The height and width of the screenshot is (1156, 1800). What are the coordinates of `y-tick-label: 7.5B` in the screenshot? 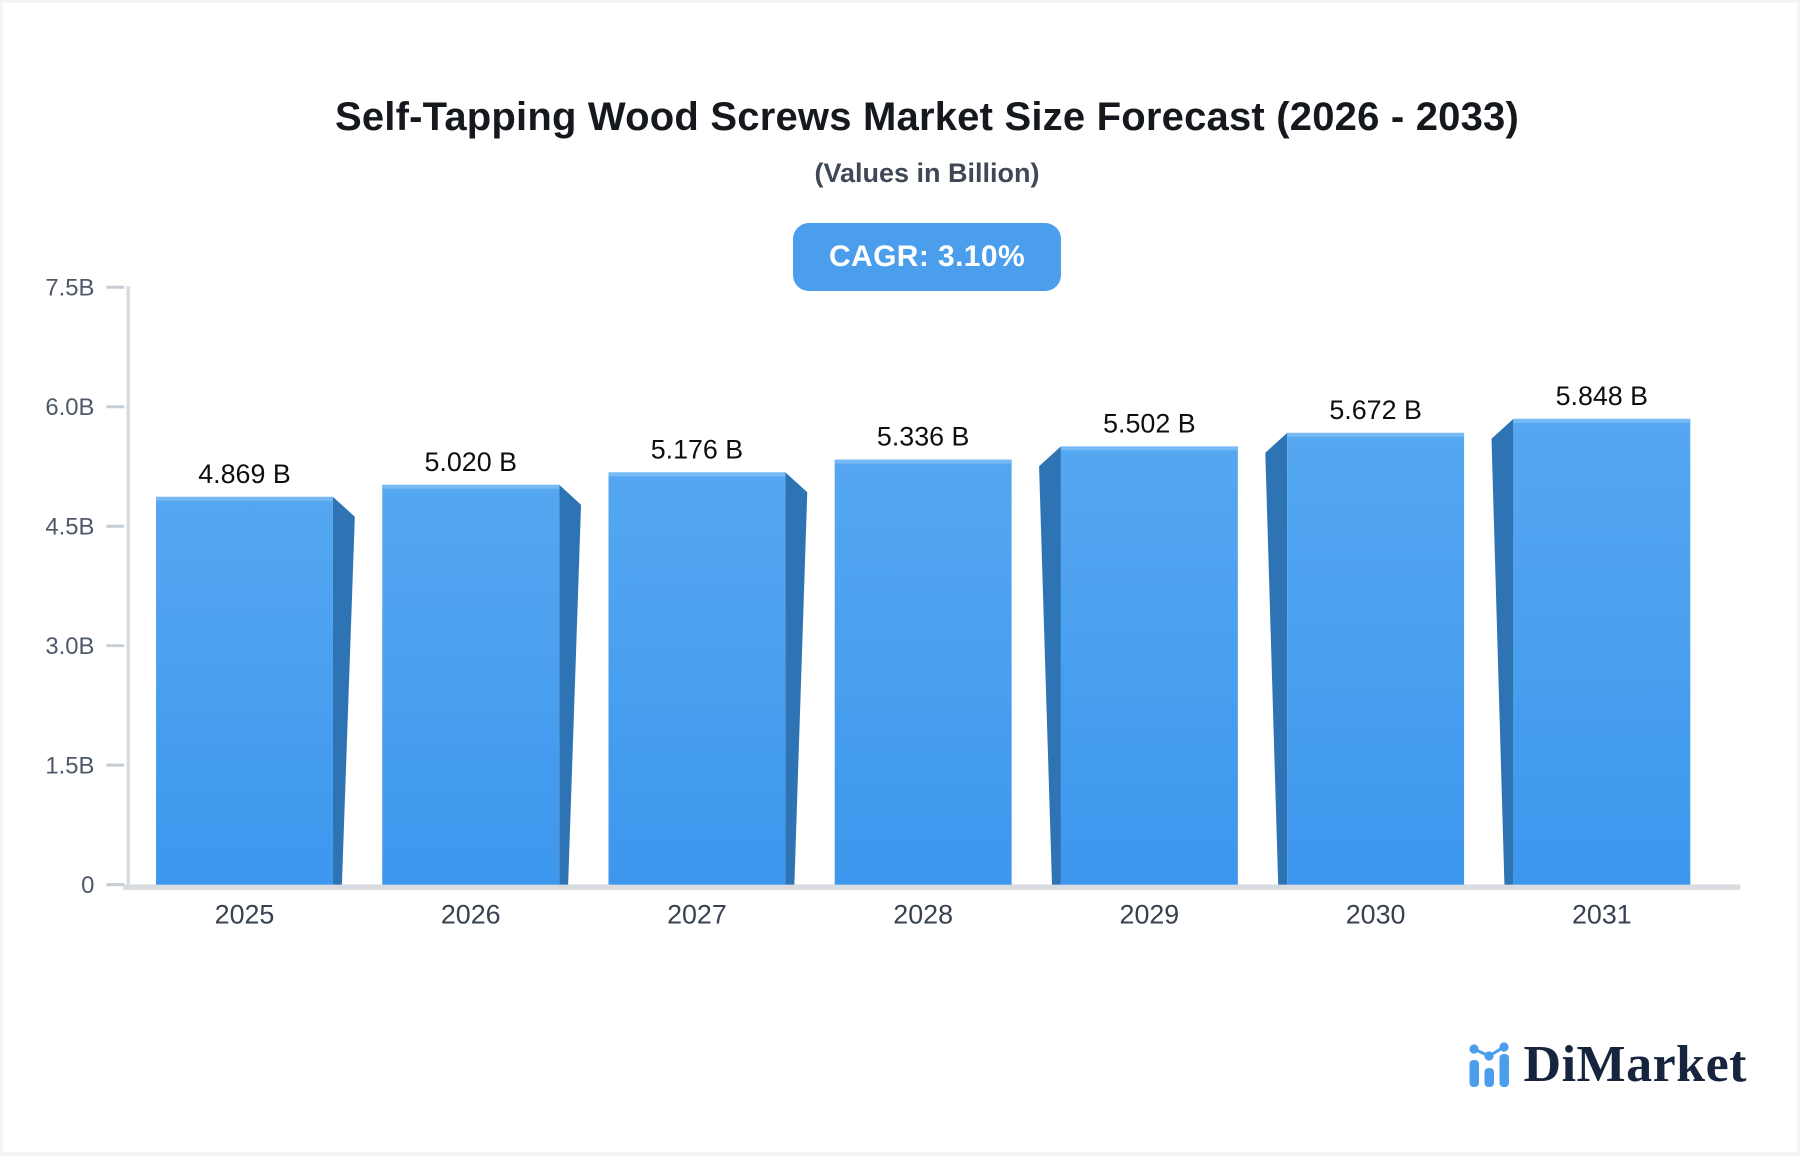 It's located at (69, 288).